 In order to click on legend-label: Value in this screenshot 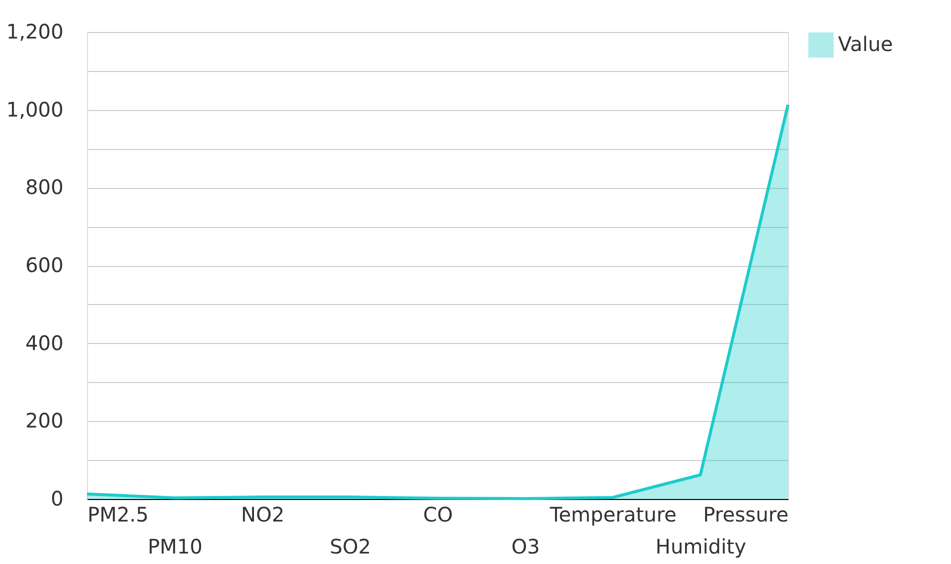, I will do `click(865, 44)`.